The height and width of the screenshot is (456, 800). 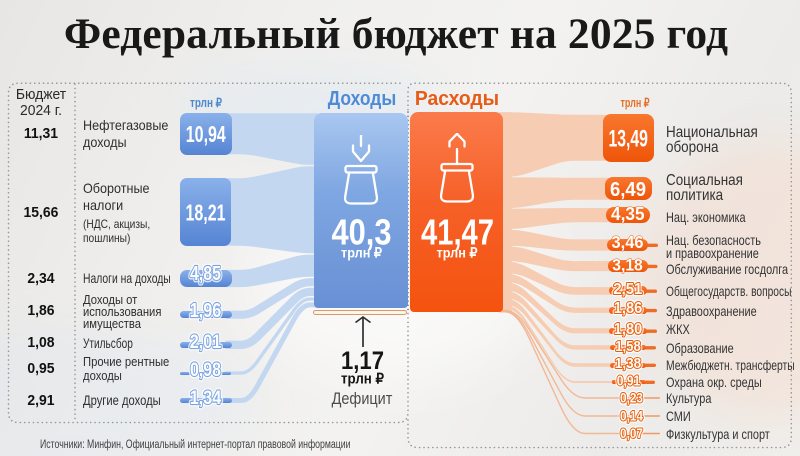 I want to click on svg-text: 40,3, so click(x=362, y=231).